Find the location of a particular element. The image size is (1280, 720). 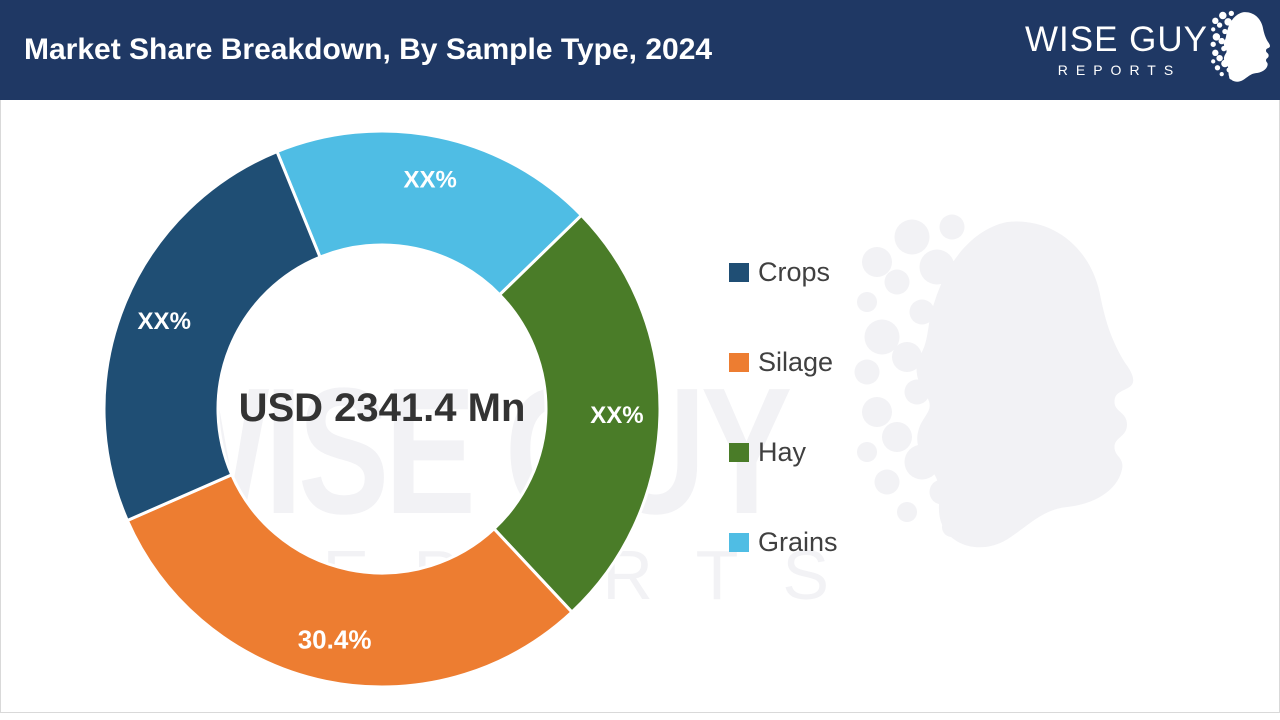

donut-center-value: USD 2341.4 Mn is located at coordinates (382, 408).